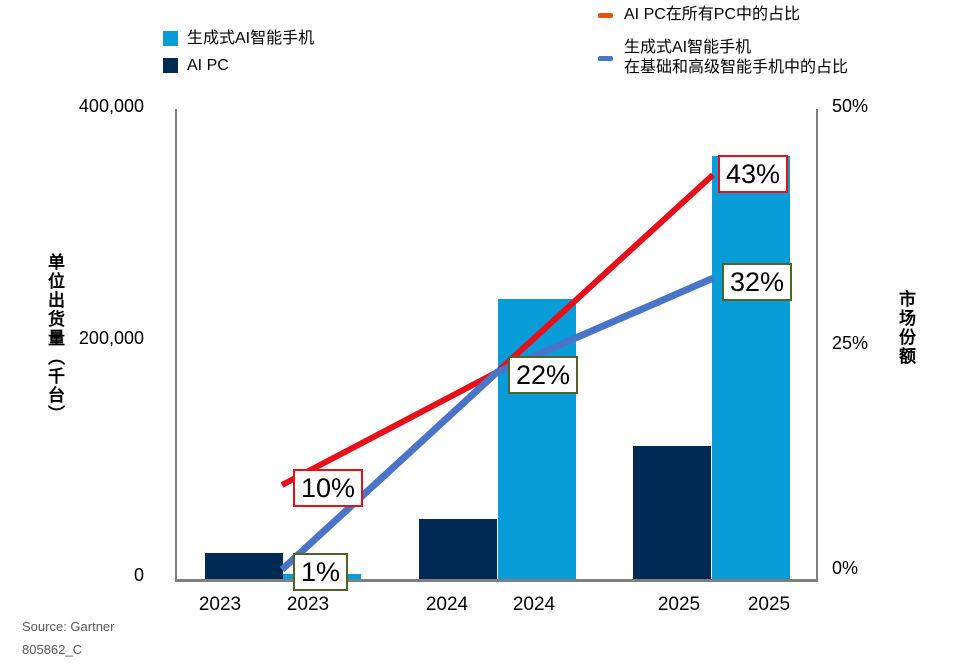  I want to click on line-data-label-1pct: 1%, so click(321, 572).